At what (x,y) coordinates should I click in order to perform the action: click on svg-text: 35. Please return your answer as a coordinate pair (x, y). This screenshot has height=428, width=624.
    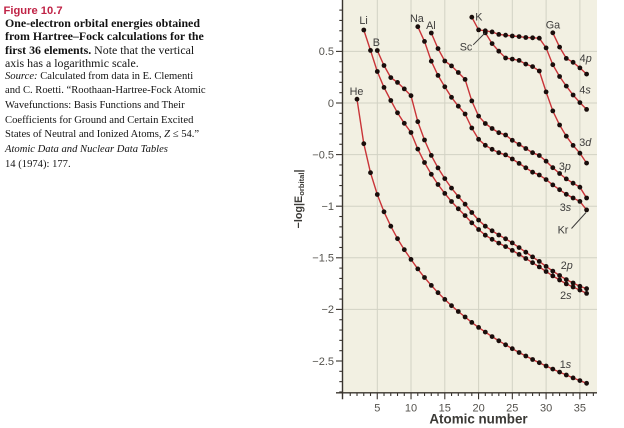
    Looking at the image, I should click on (580, 409).